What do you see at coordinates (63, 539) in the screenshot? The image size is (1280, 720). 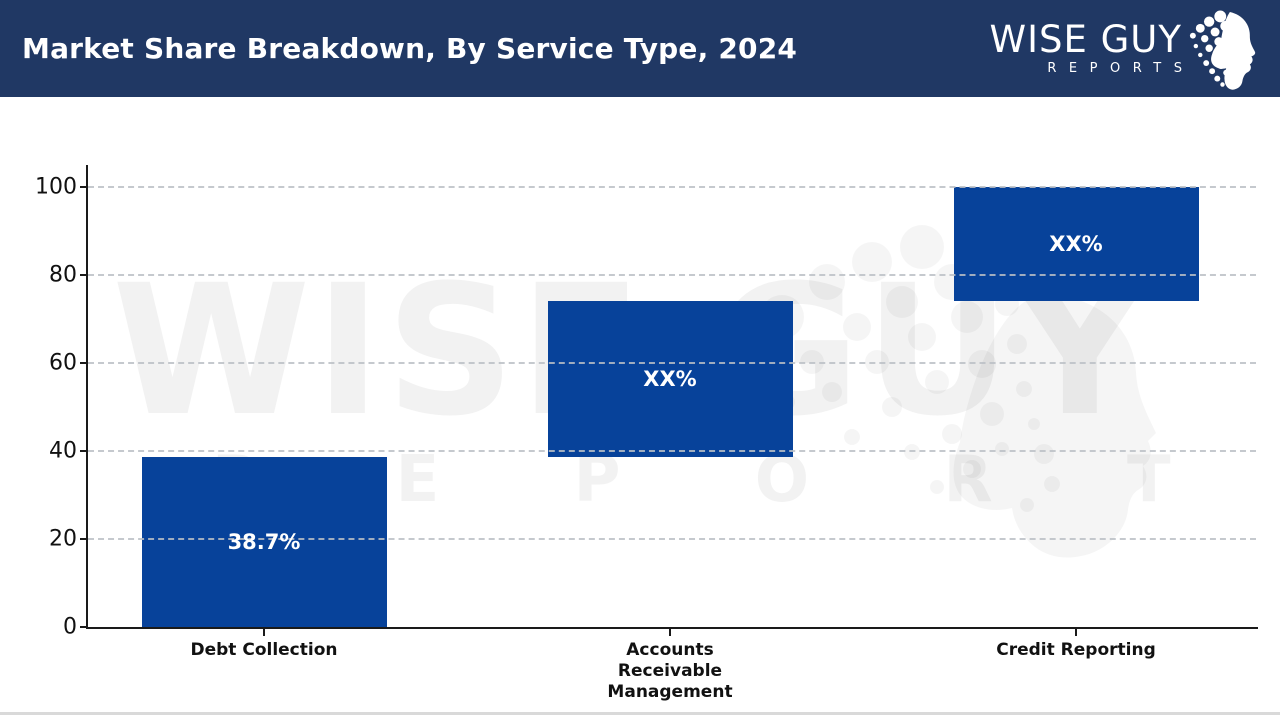 I see `y-tick-label-20: 20` at bounding box center [63, 539].